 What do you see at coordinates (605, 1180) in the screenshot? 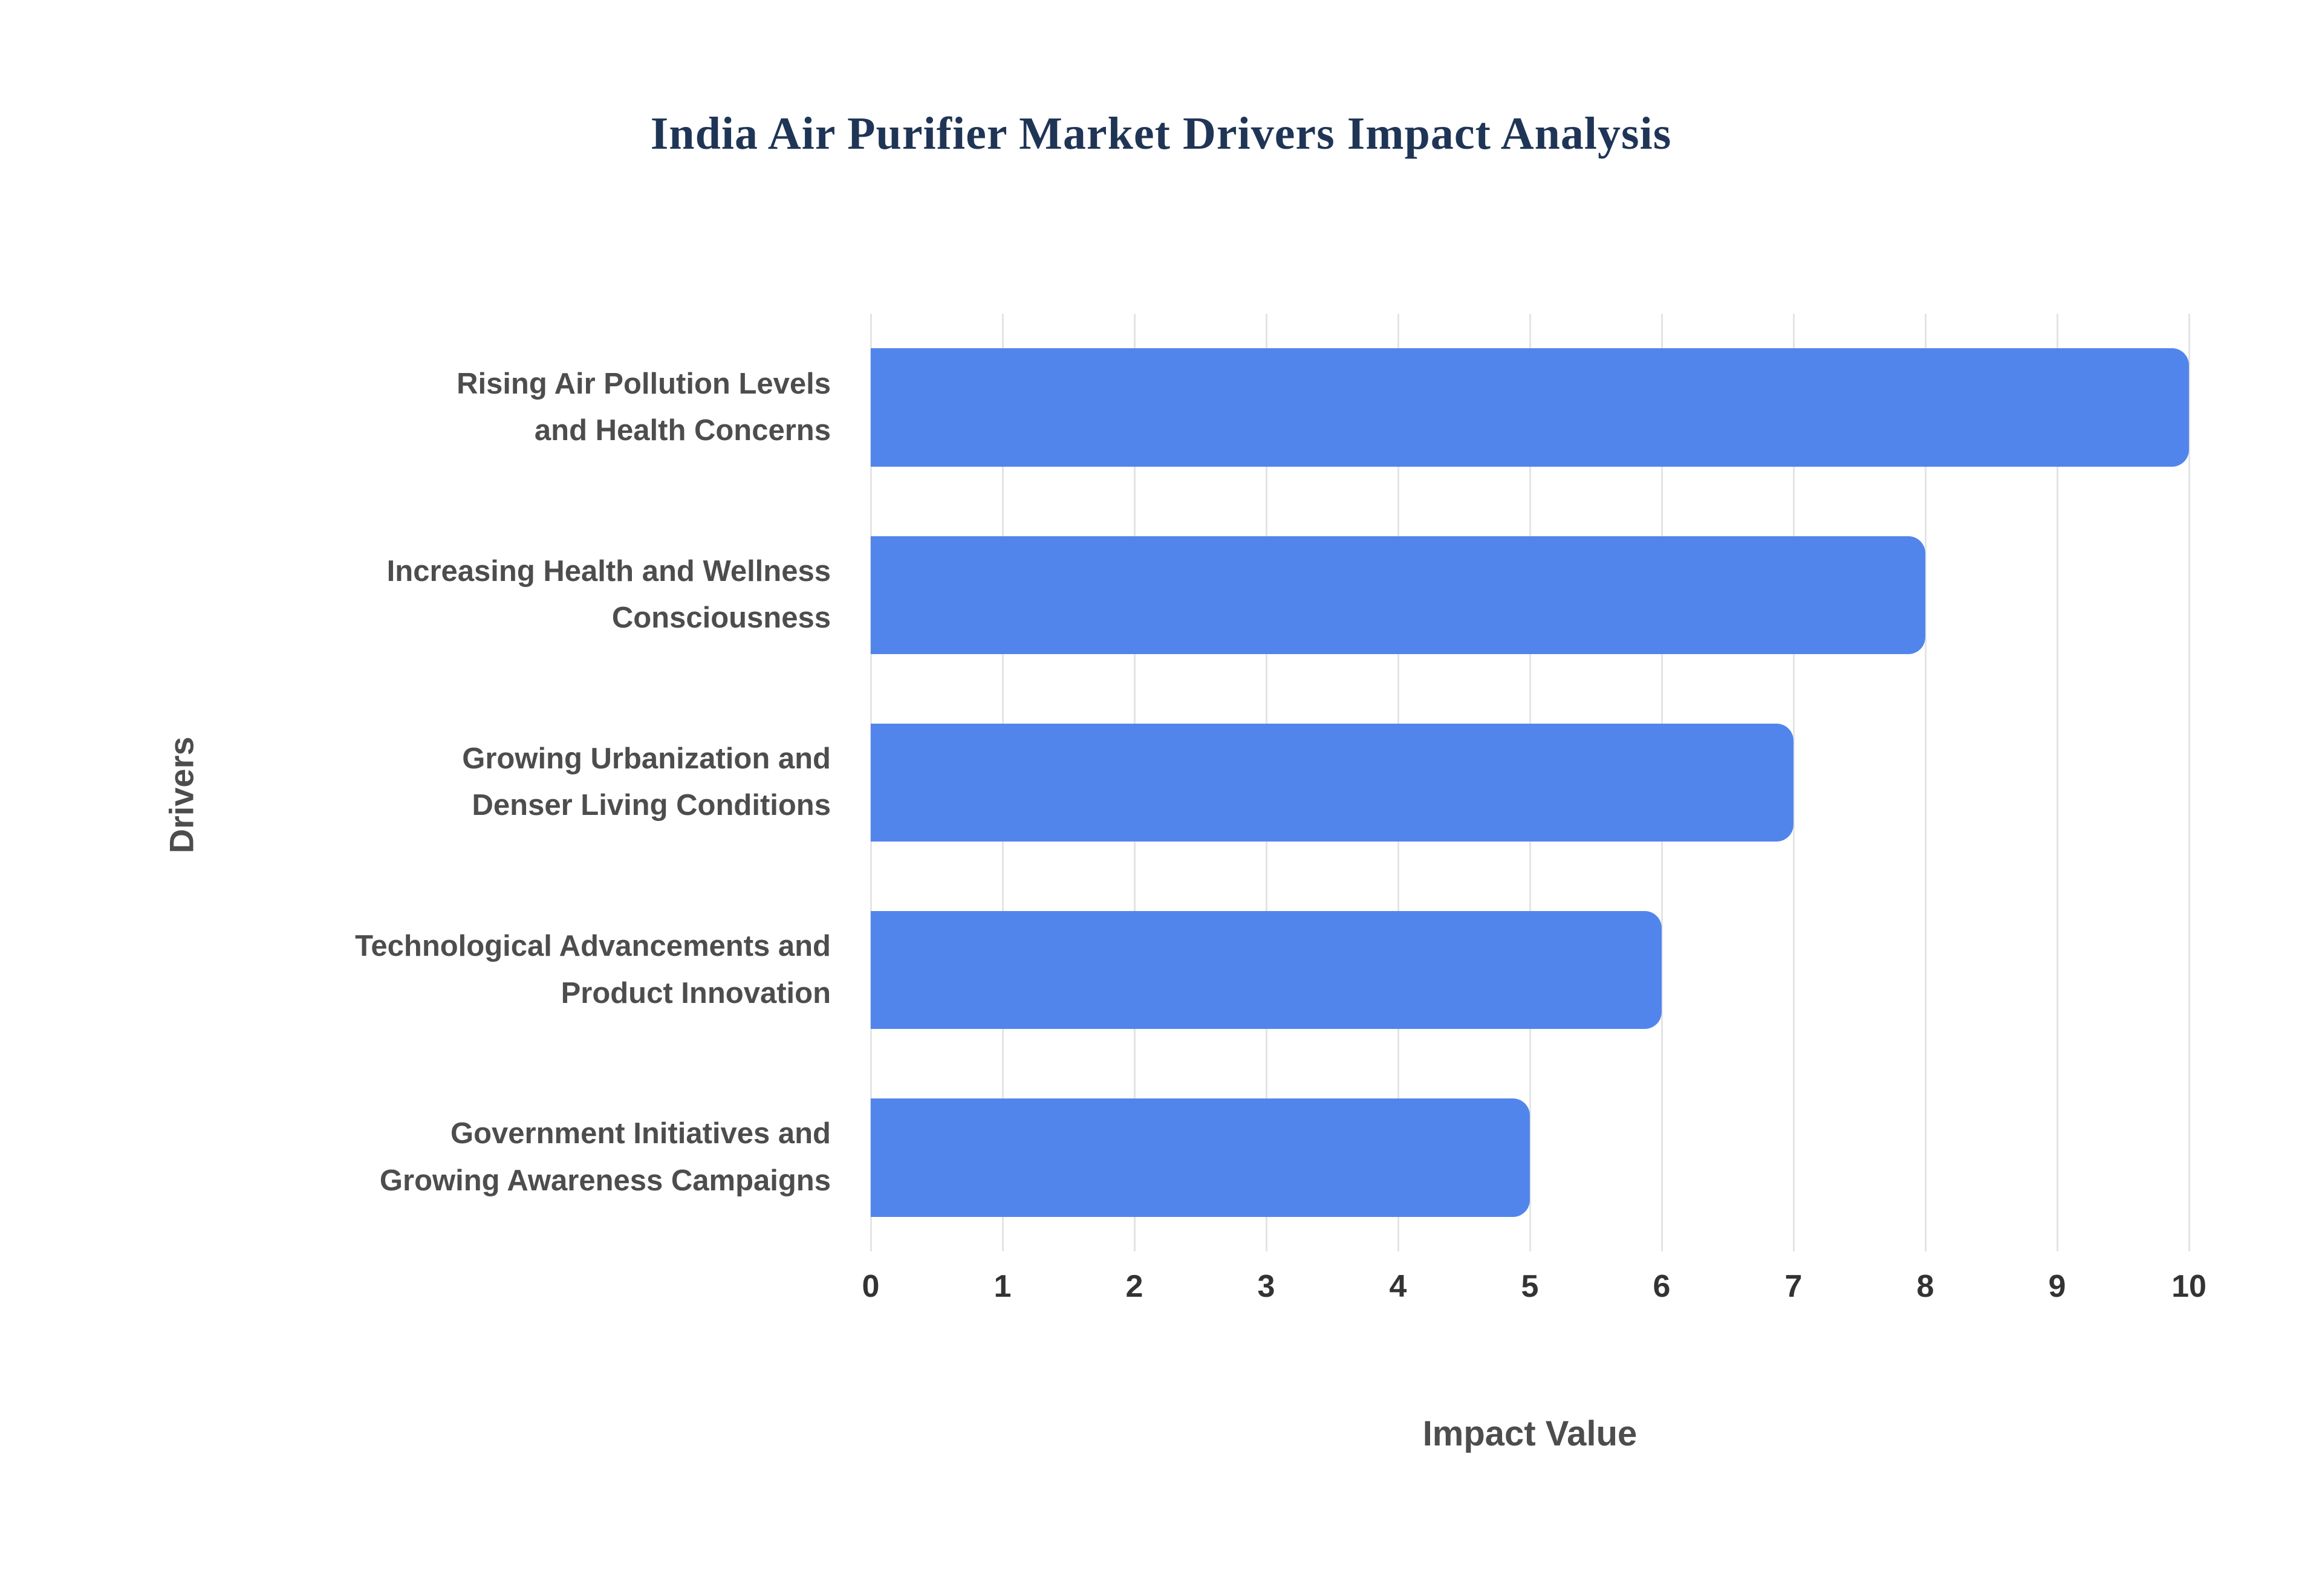
I see `category-label-line: Growing Awareness Campaigns` at bounding box center [605, 1180].